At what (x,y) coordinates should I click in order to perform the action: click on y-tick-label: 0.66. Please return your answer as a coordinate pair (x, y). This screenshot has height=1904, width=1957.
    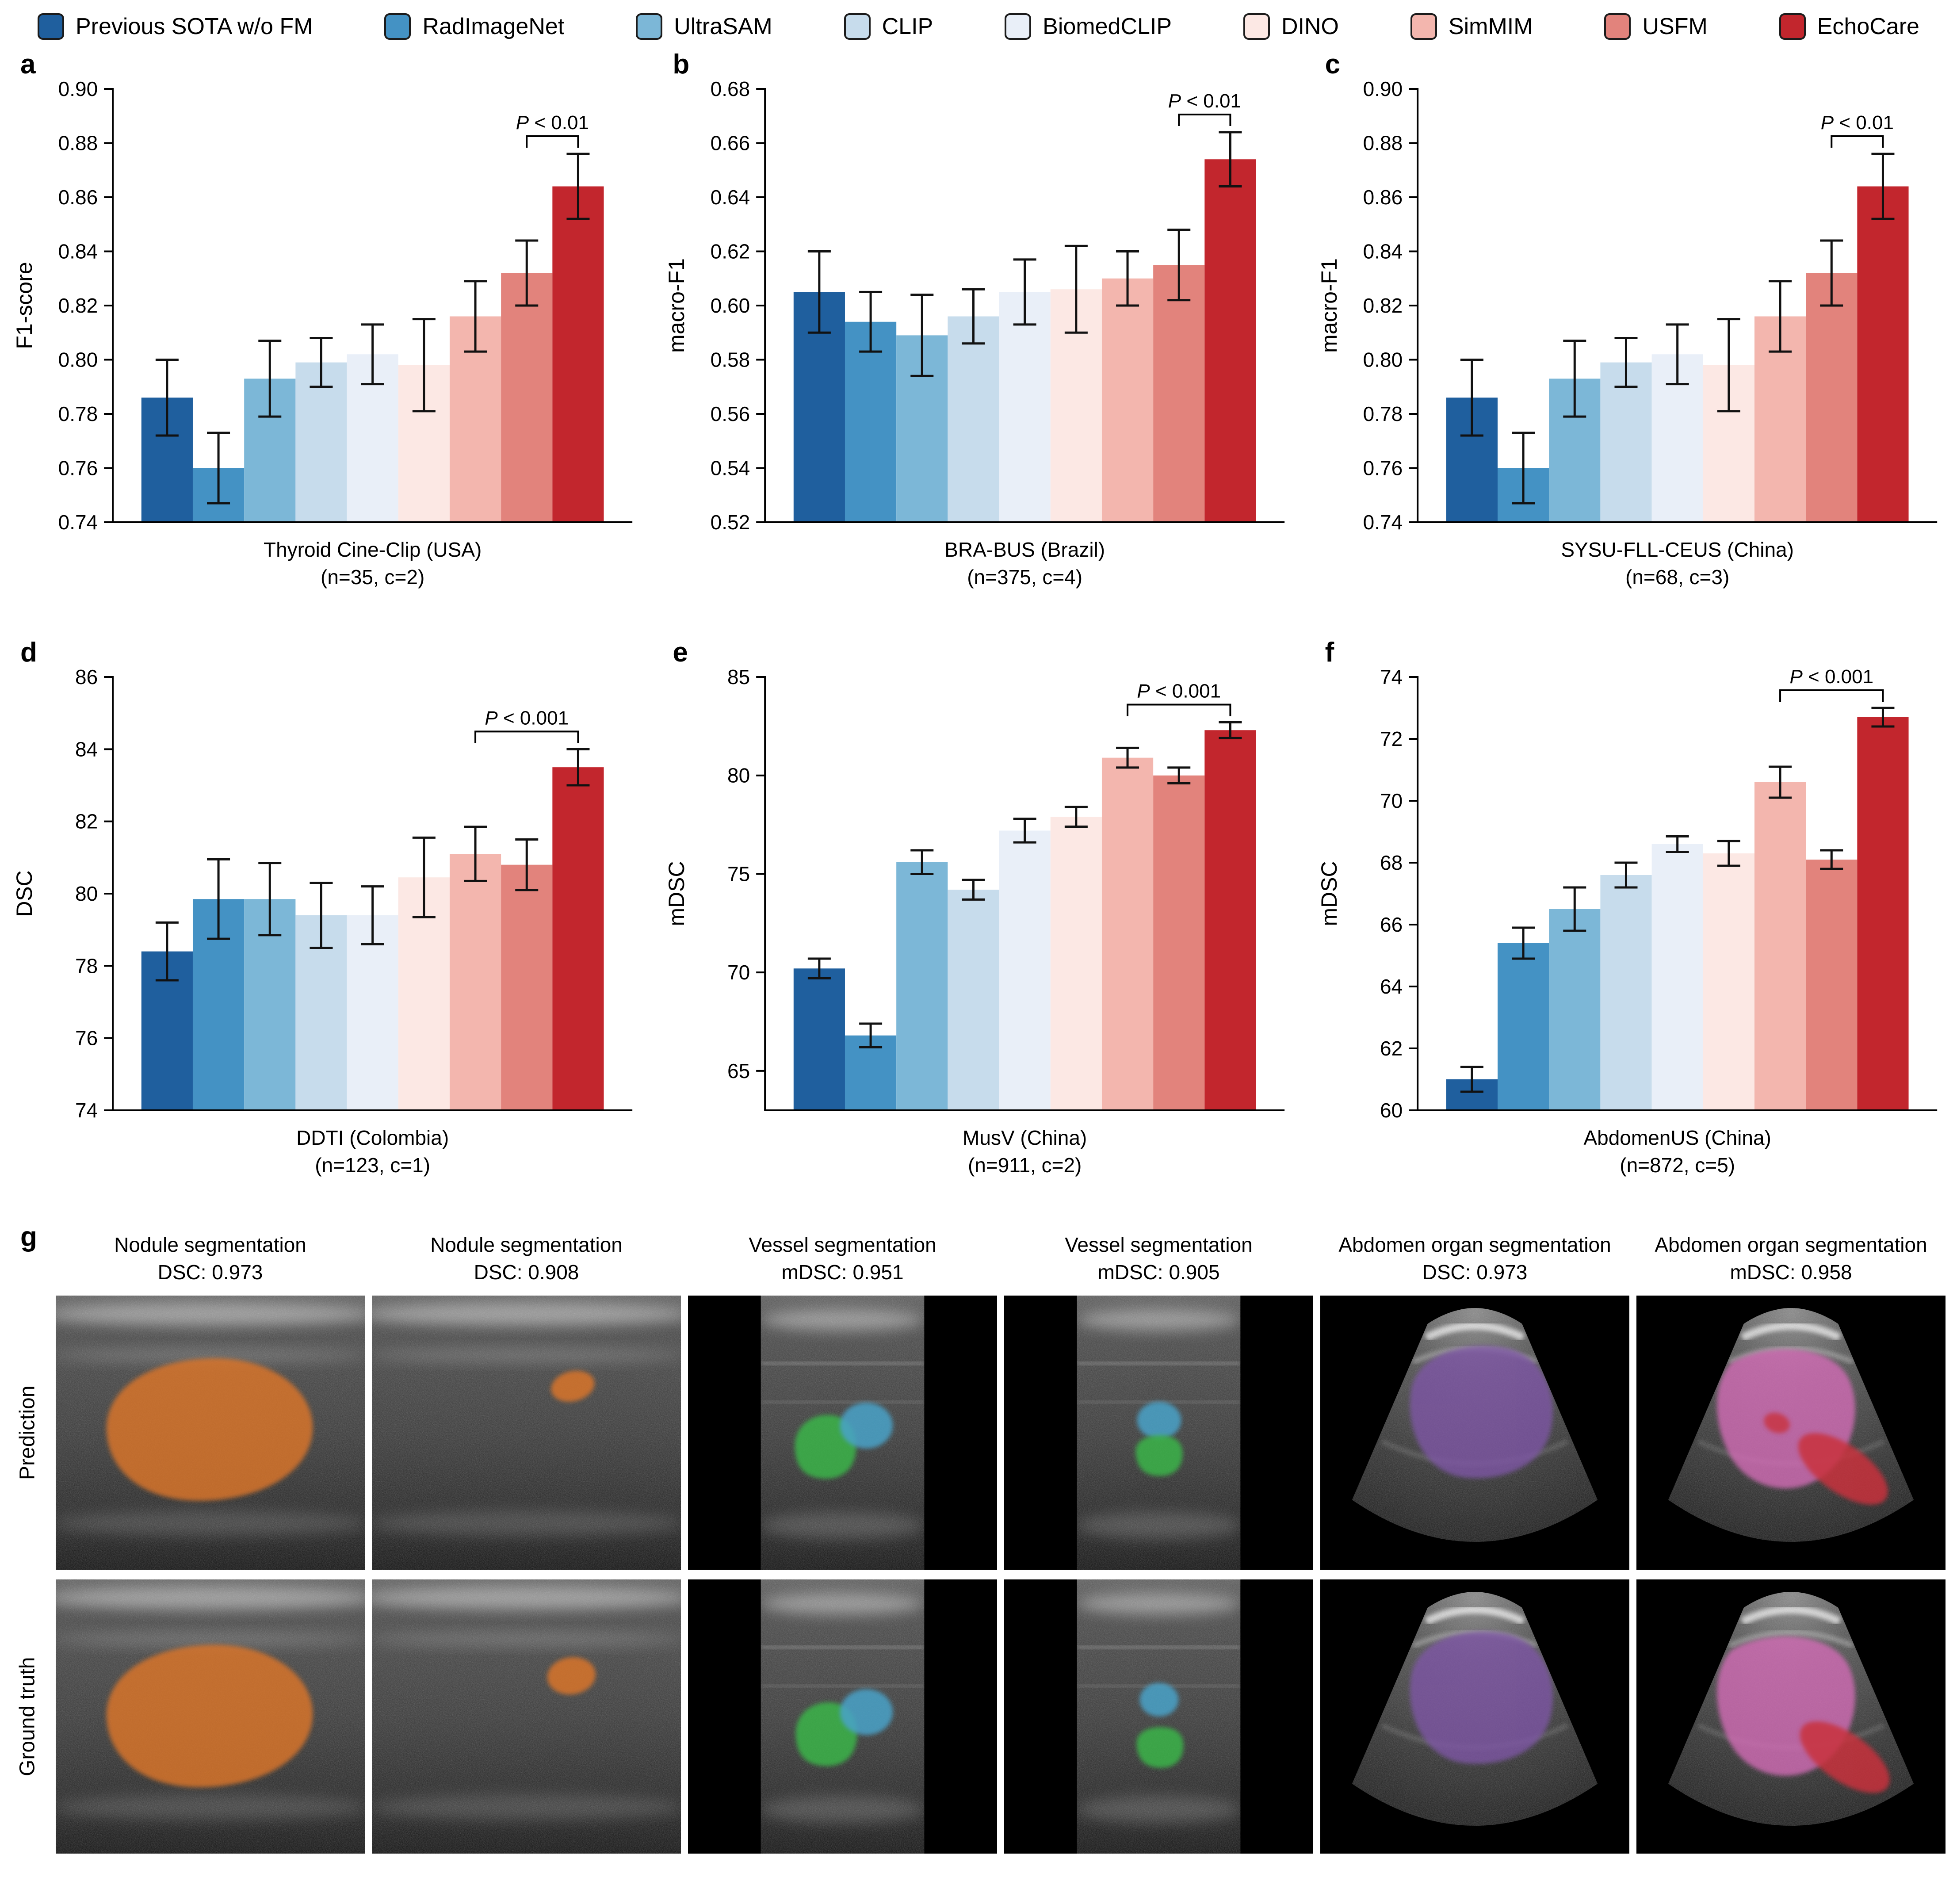
    Looking at the image, I should click on (730, 143).